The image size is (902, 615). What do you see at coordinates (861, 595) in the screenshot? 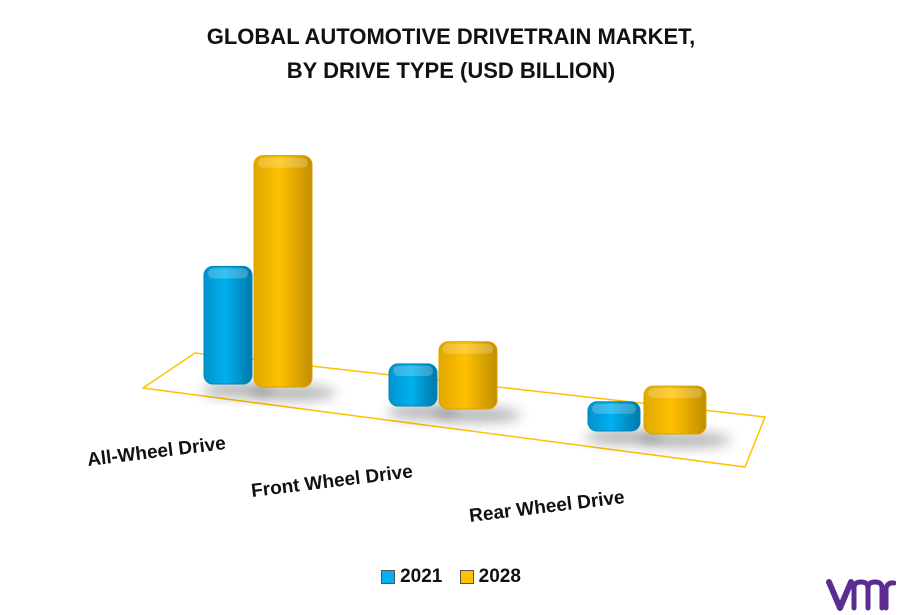
I see `vmr-logo-icon` at bounding box center [861, 595].